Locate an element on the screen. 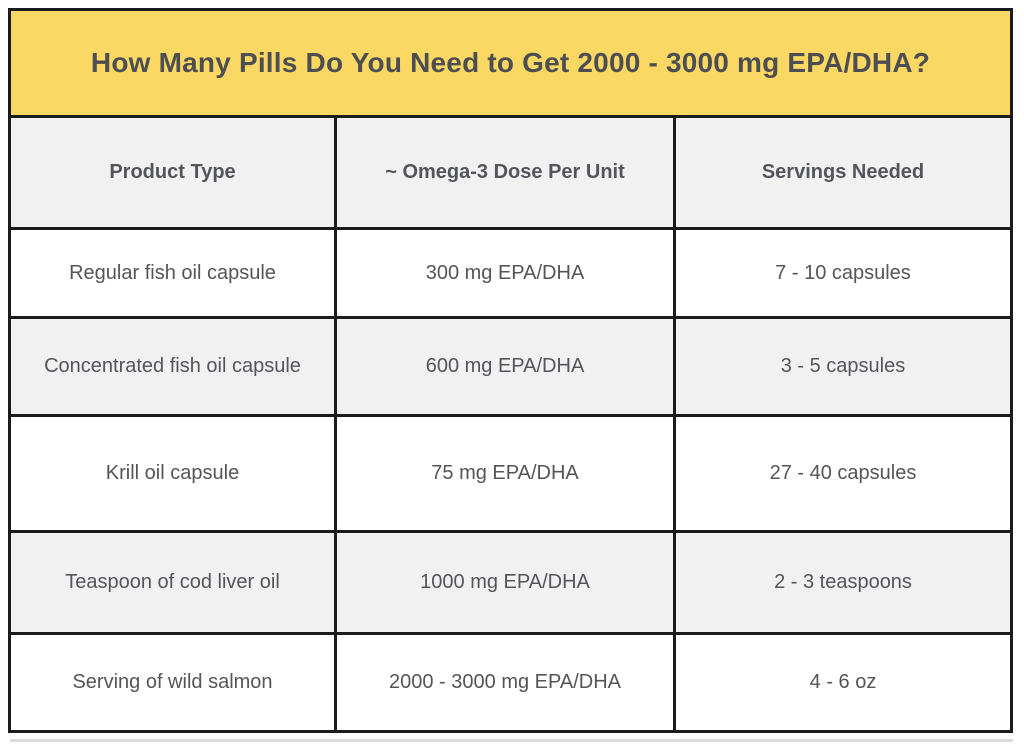 Image resolution: width=1024 pixels, height=747 pixels. cell-product-type: Serving of wild salmon is located at coordinates (174, 682).